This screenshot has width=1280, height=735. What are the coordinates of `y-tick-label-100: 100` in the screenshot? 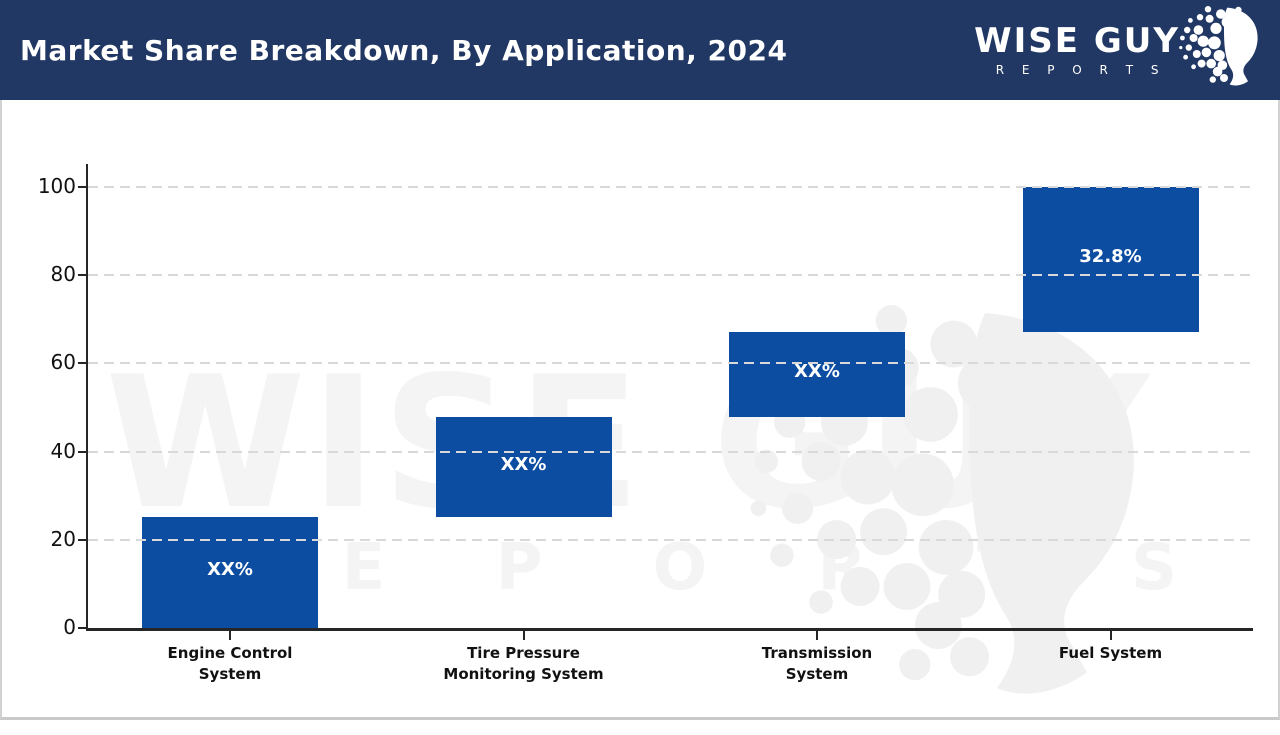 It's located at (56, 186).